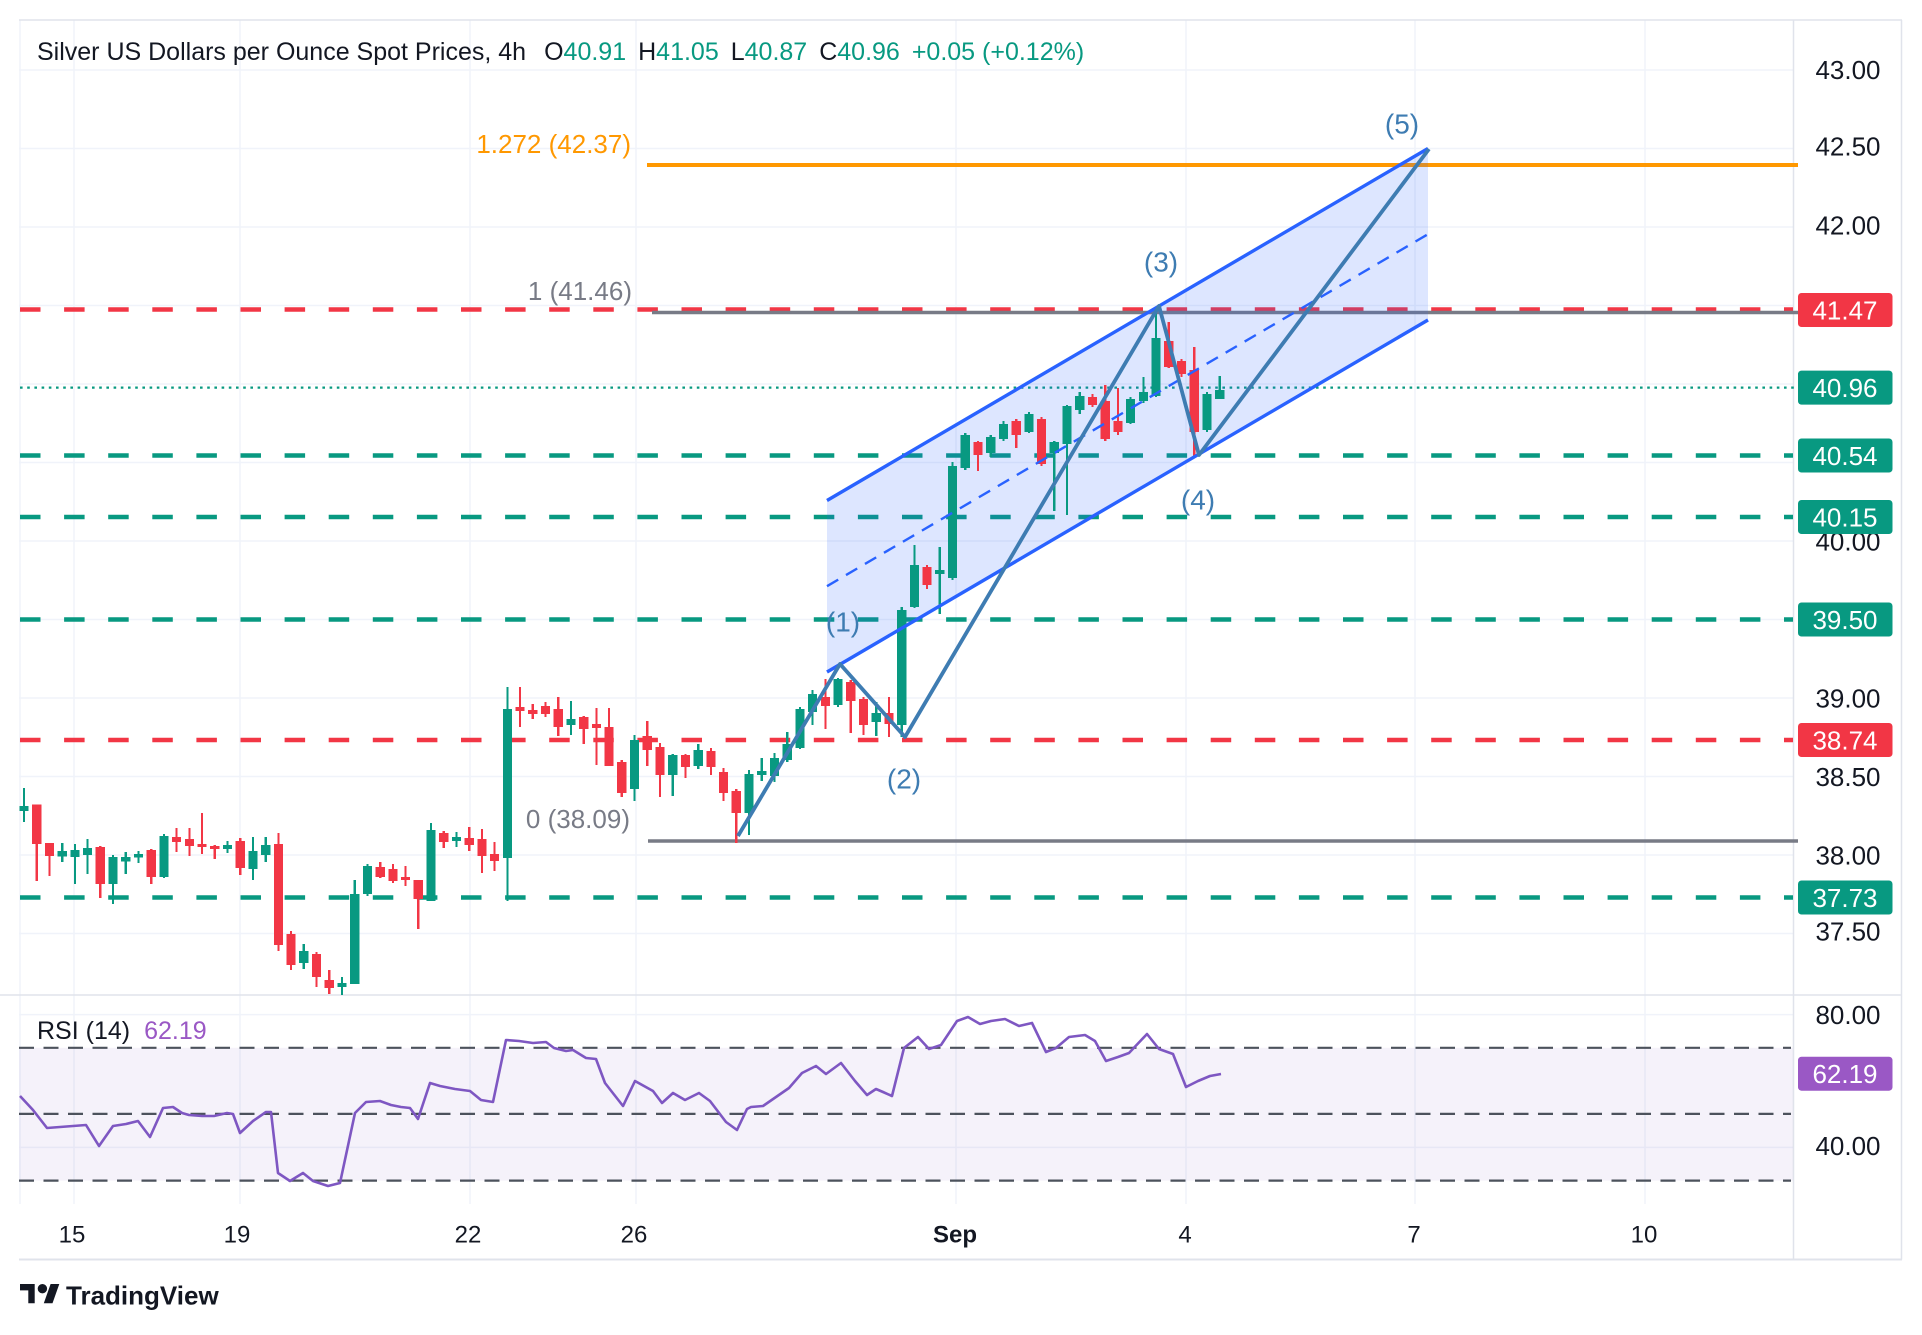 The height and width of the screenshot is (1335, 1922). What do you see at coordinates (578, 819) in the screenshot?
I see `svg-text: 0 (38.09)` at bounding box center [578, 819].